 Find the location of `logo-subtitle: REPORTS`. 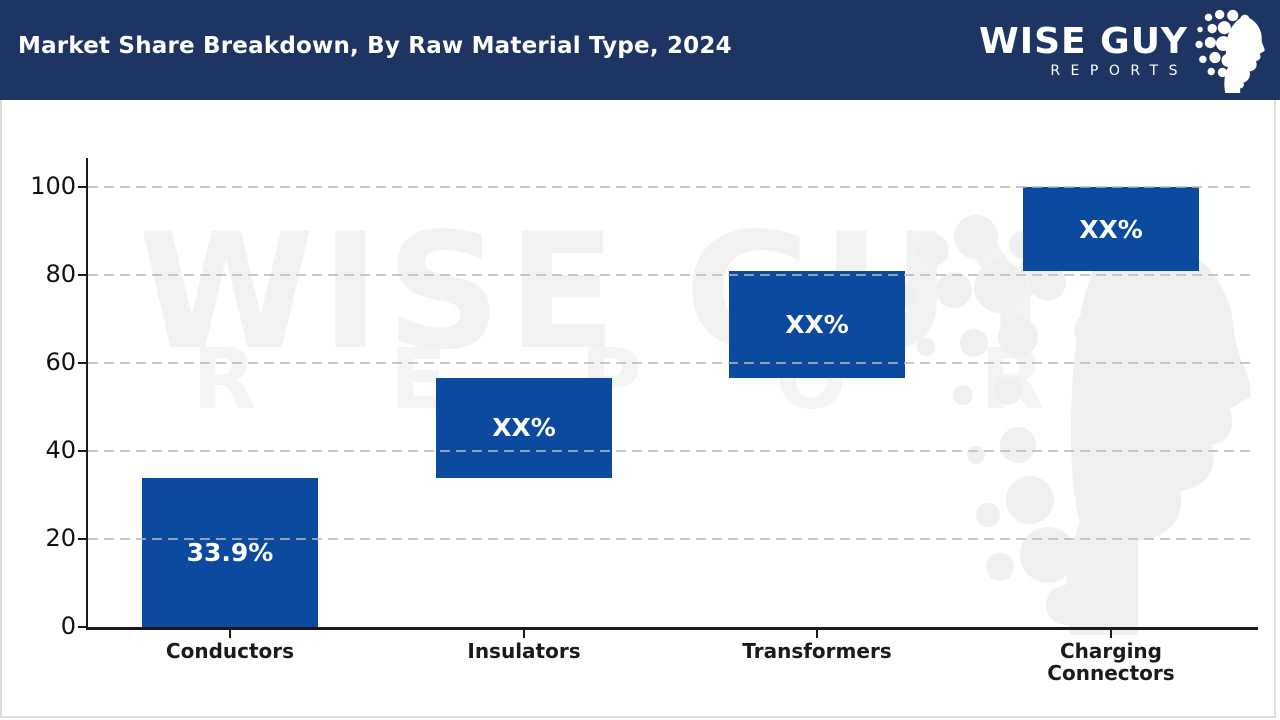

logo-subtitle: REPORTS is located at coordinates (1119, 71).